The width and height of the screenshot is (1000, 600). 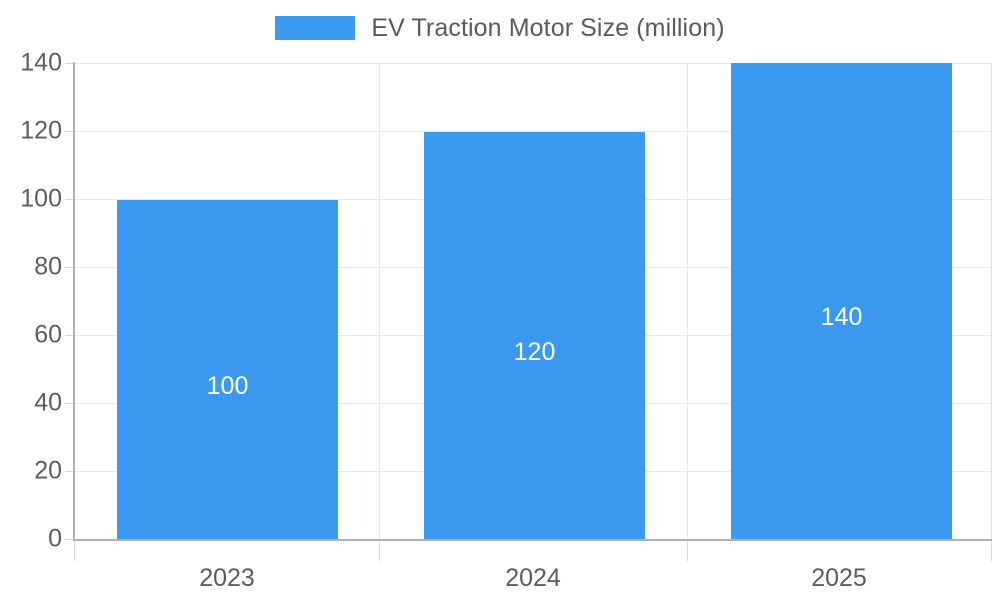 What do you see at coordinates (48, 266) in the screenshot?
I see `y-axis-tick-label: 80` at bounding box center [48, 266].